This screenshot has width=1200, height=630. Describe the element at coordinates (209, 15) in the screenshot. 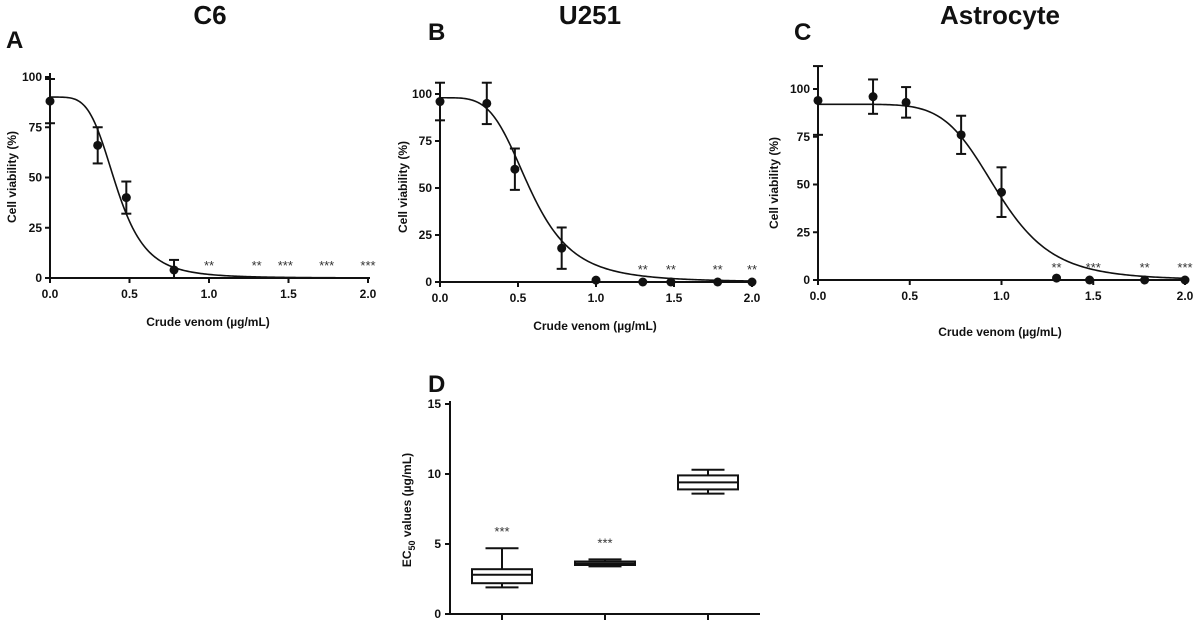

I see `panel-title: C6` at that location.